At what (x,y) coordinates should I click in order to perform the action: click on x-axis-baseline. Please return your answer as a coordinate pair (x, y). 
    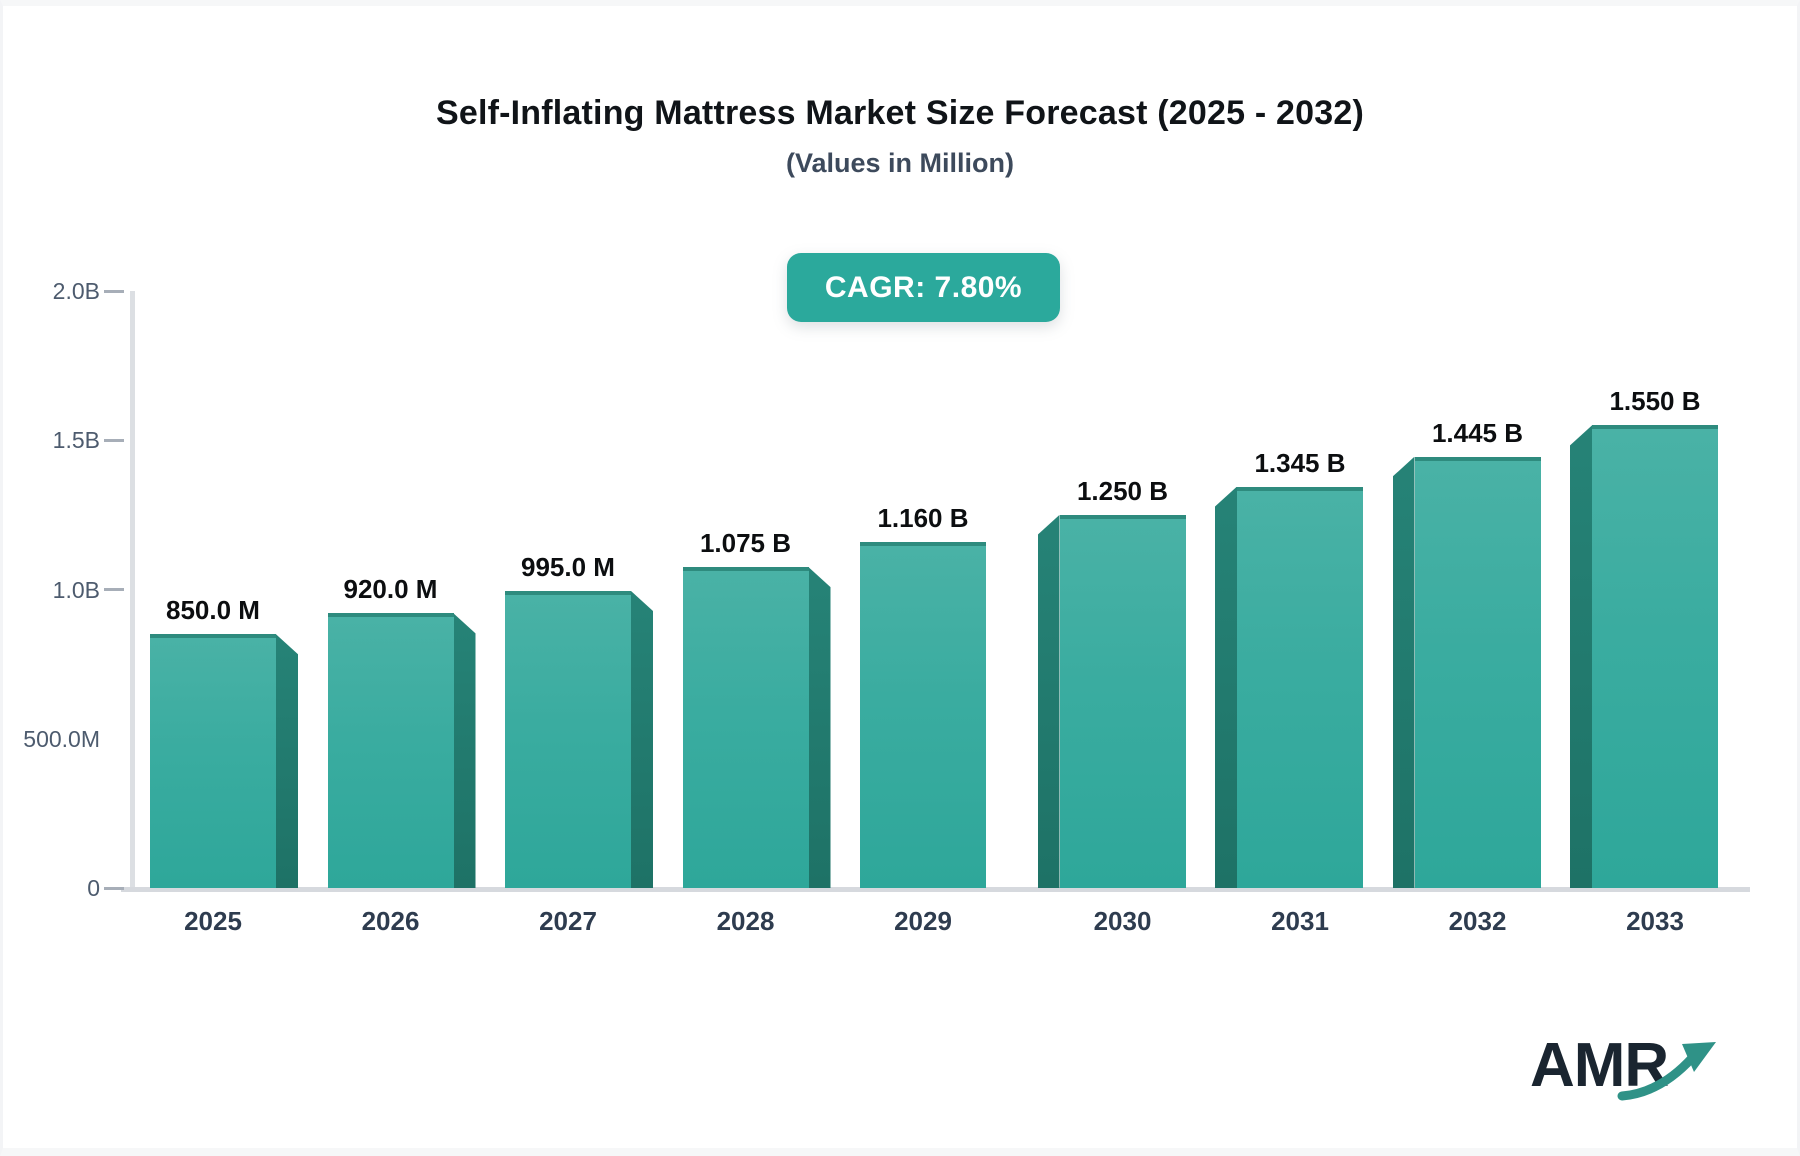
    Looking at the image, I should click on (935, 889).